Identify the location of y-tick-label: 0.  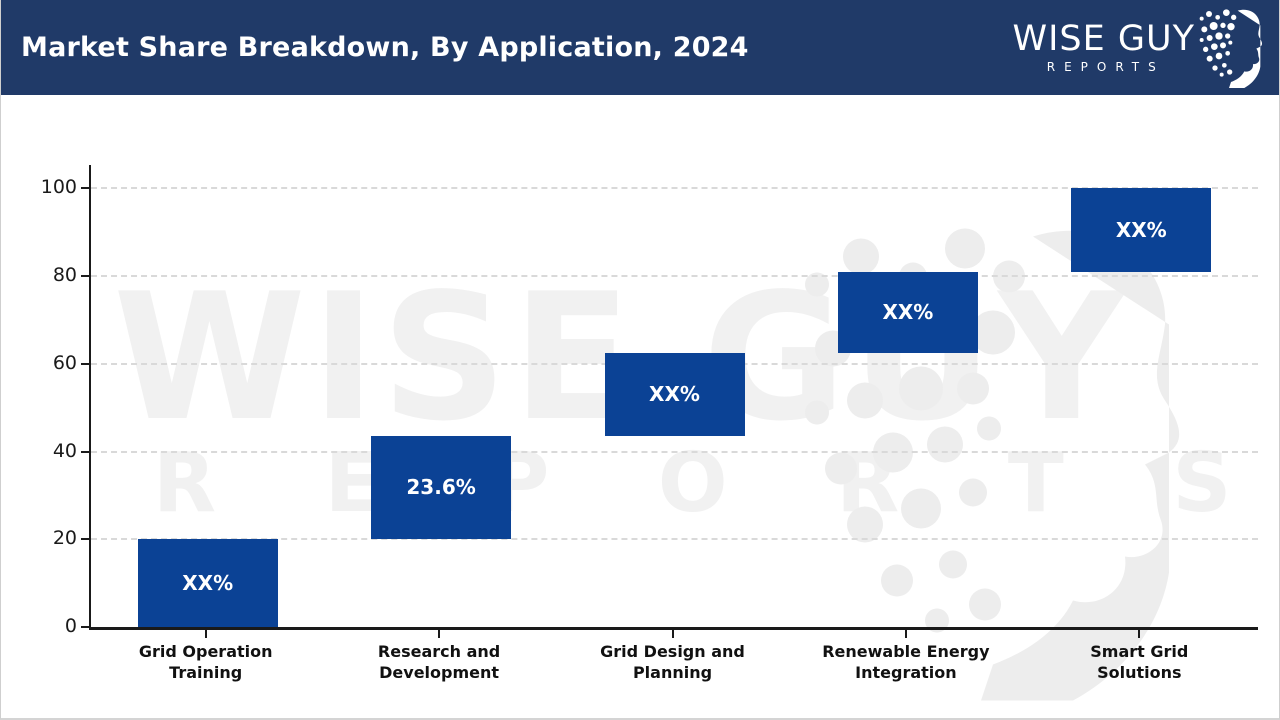
(70, 626).